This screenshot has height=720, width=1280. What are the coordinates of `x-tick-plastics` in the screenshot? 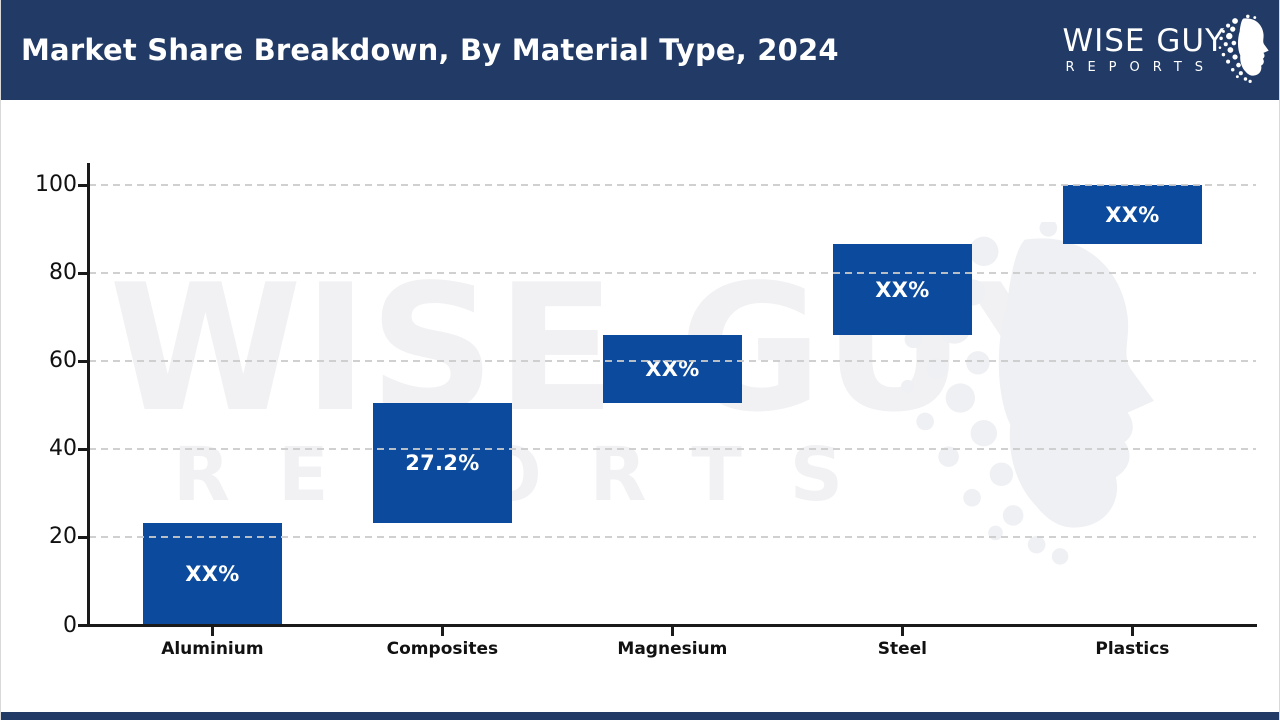 It's located at (1132, 631).